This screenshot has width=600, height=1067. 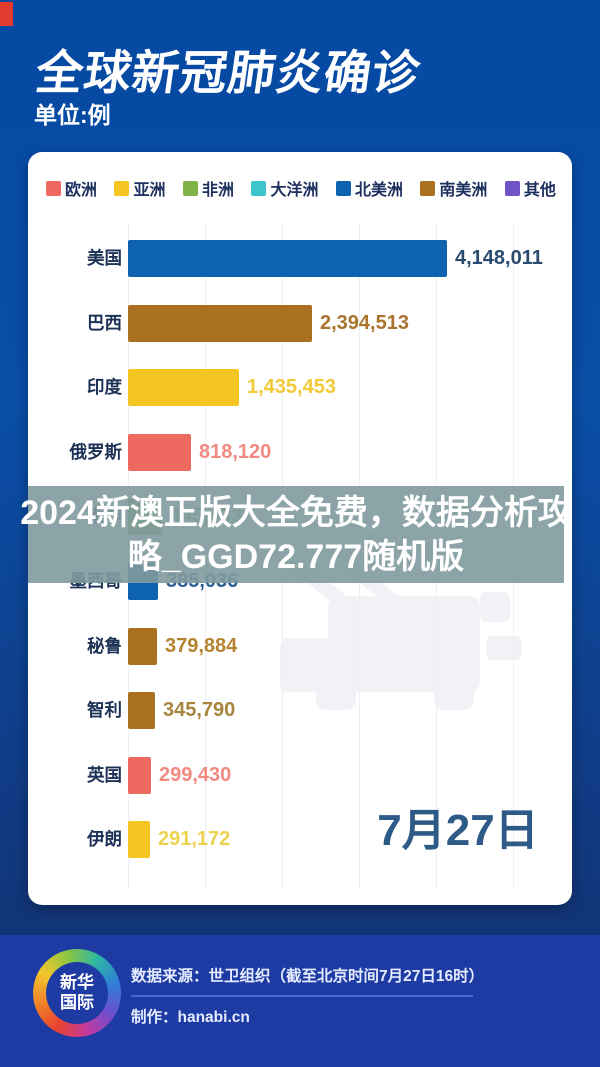 What do you see at coordinates (149, 190) in the screenshot?
I see `legend-label: 亚洲` at bounding box center [149, 190].